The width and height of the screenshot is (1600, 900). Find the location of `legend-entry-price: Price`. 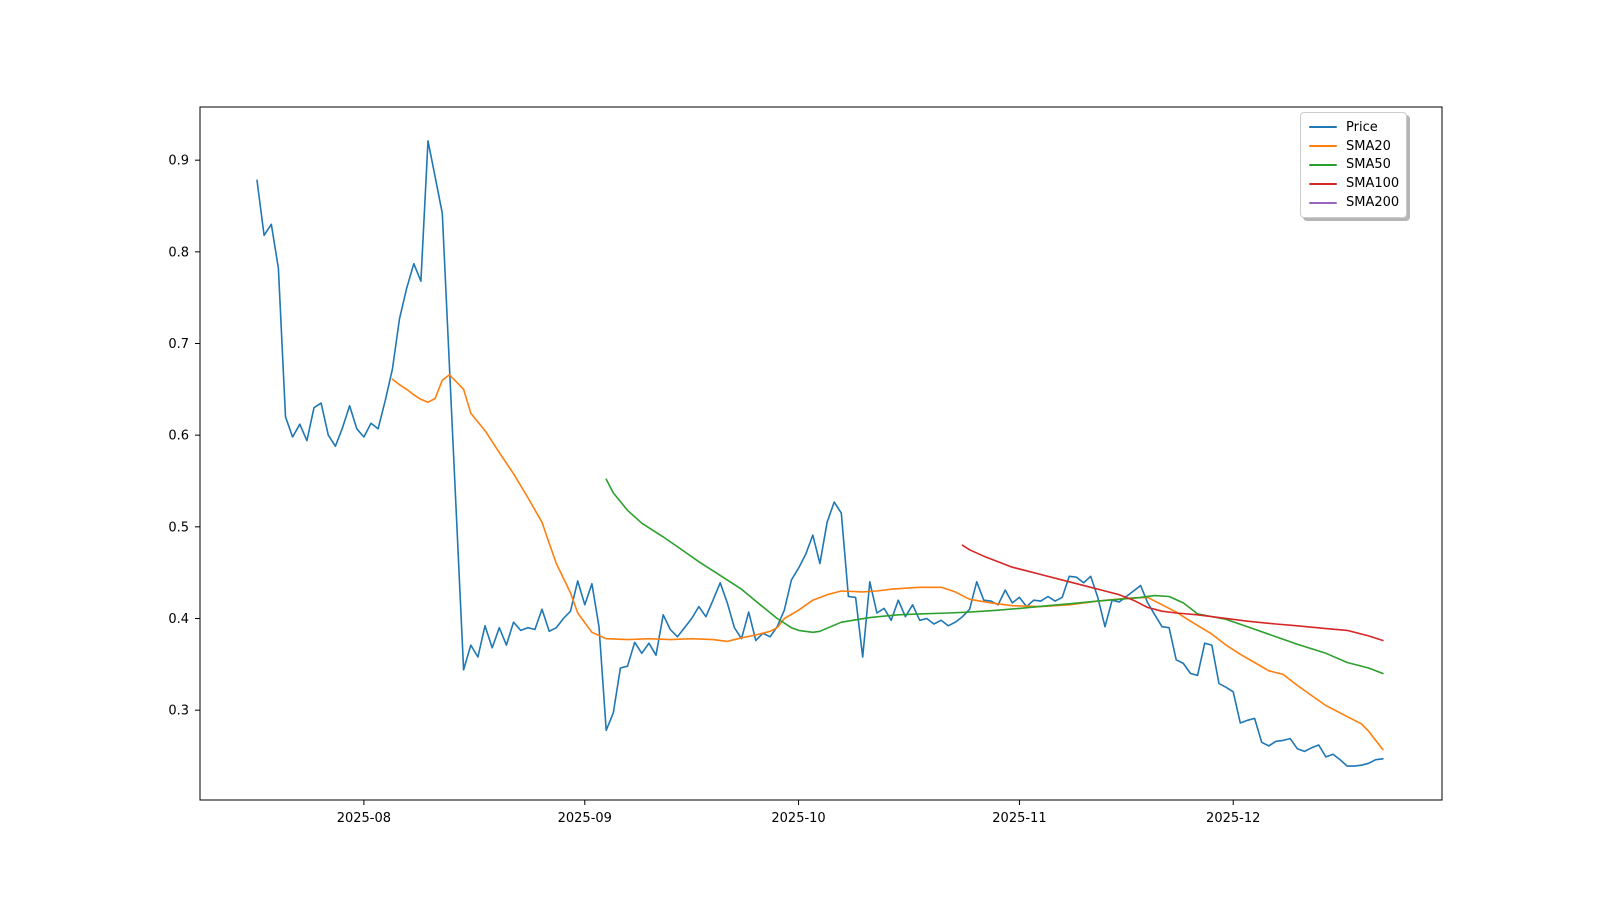

legend-entry-price: Price is located at coordinates (1353, 127).